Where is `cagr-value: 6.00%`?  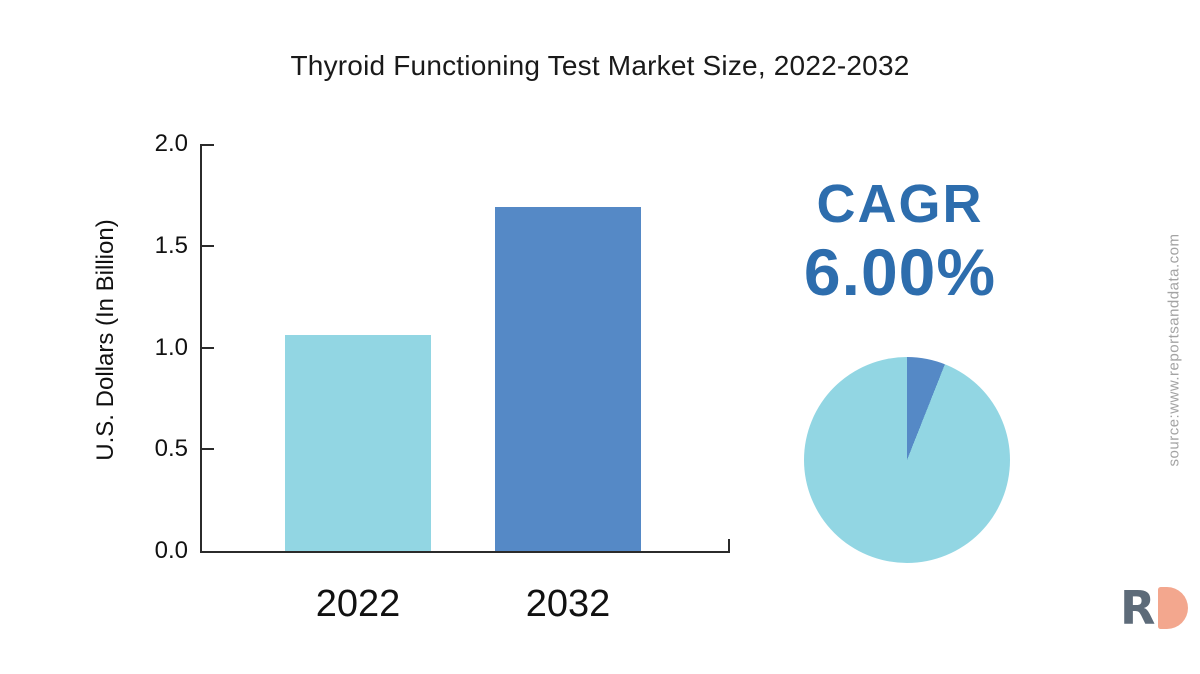
cagr-value: 6.00% is located at coordinates (900, 271).